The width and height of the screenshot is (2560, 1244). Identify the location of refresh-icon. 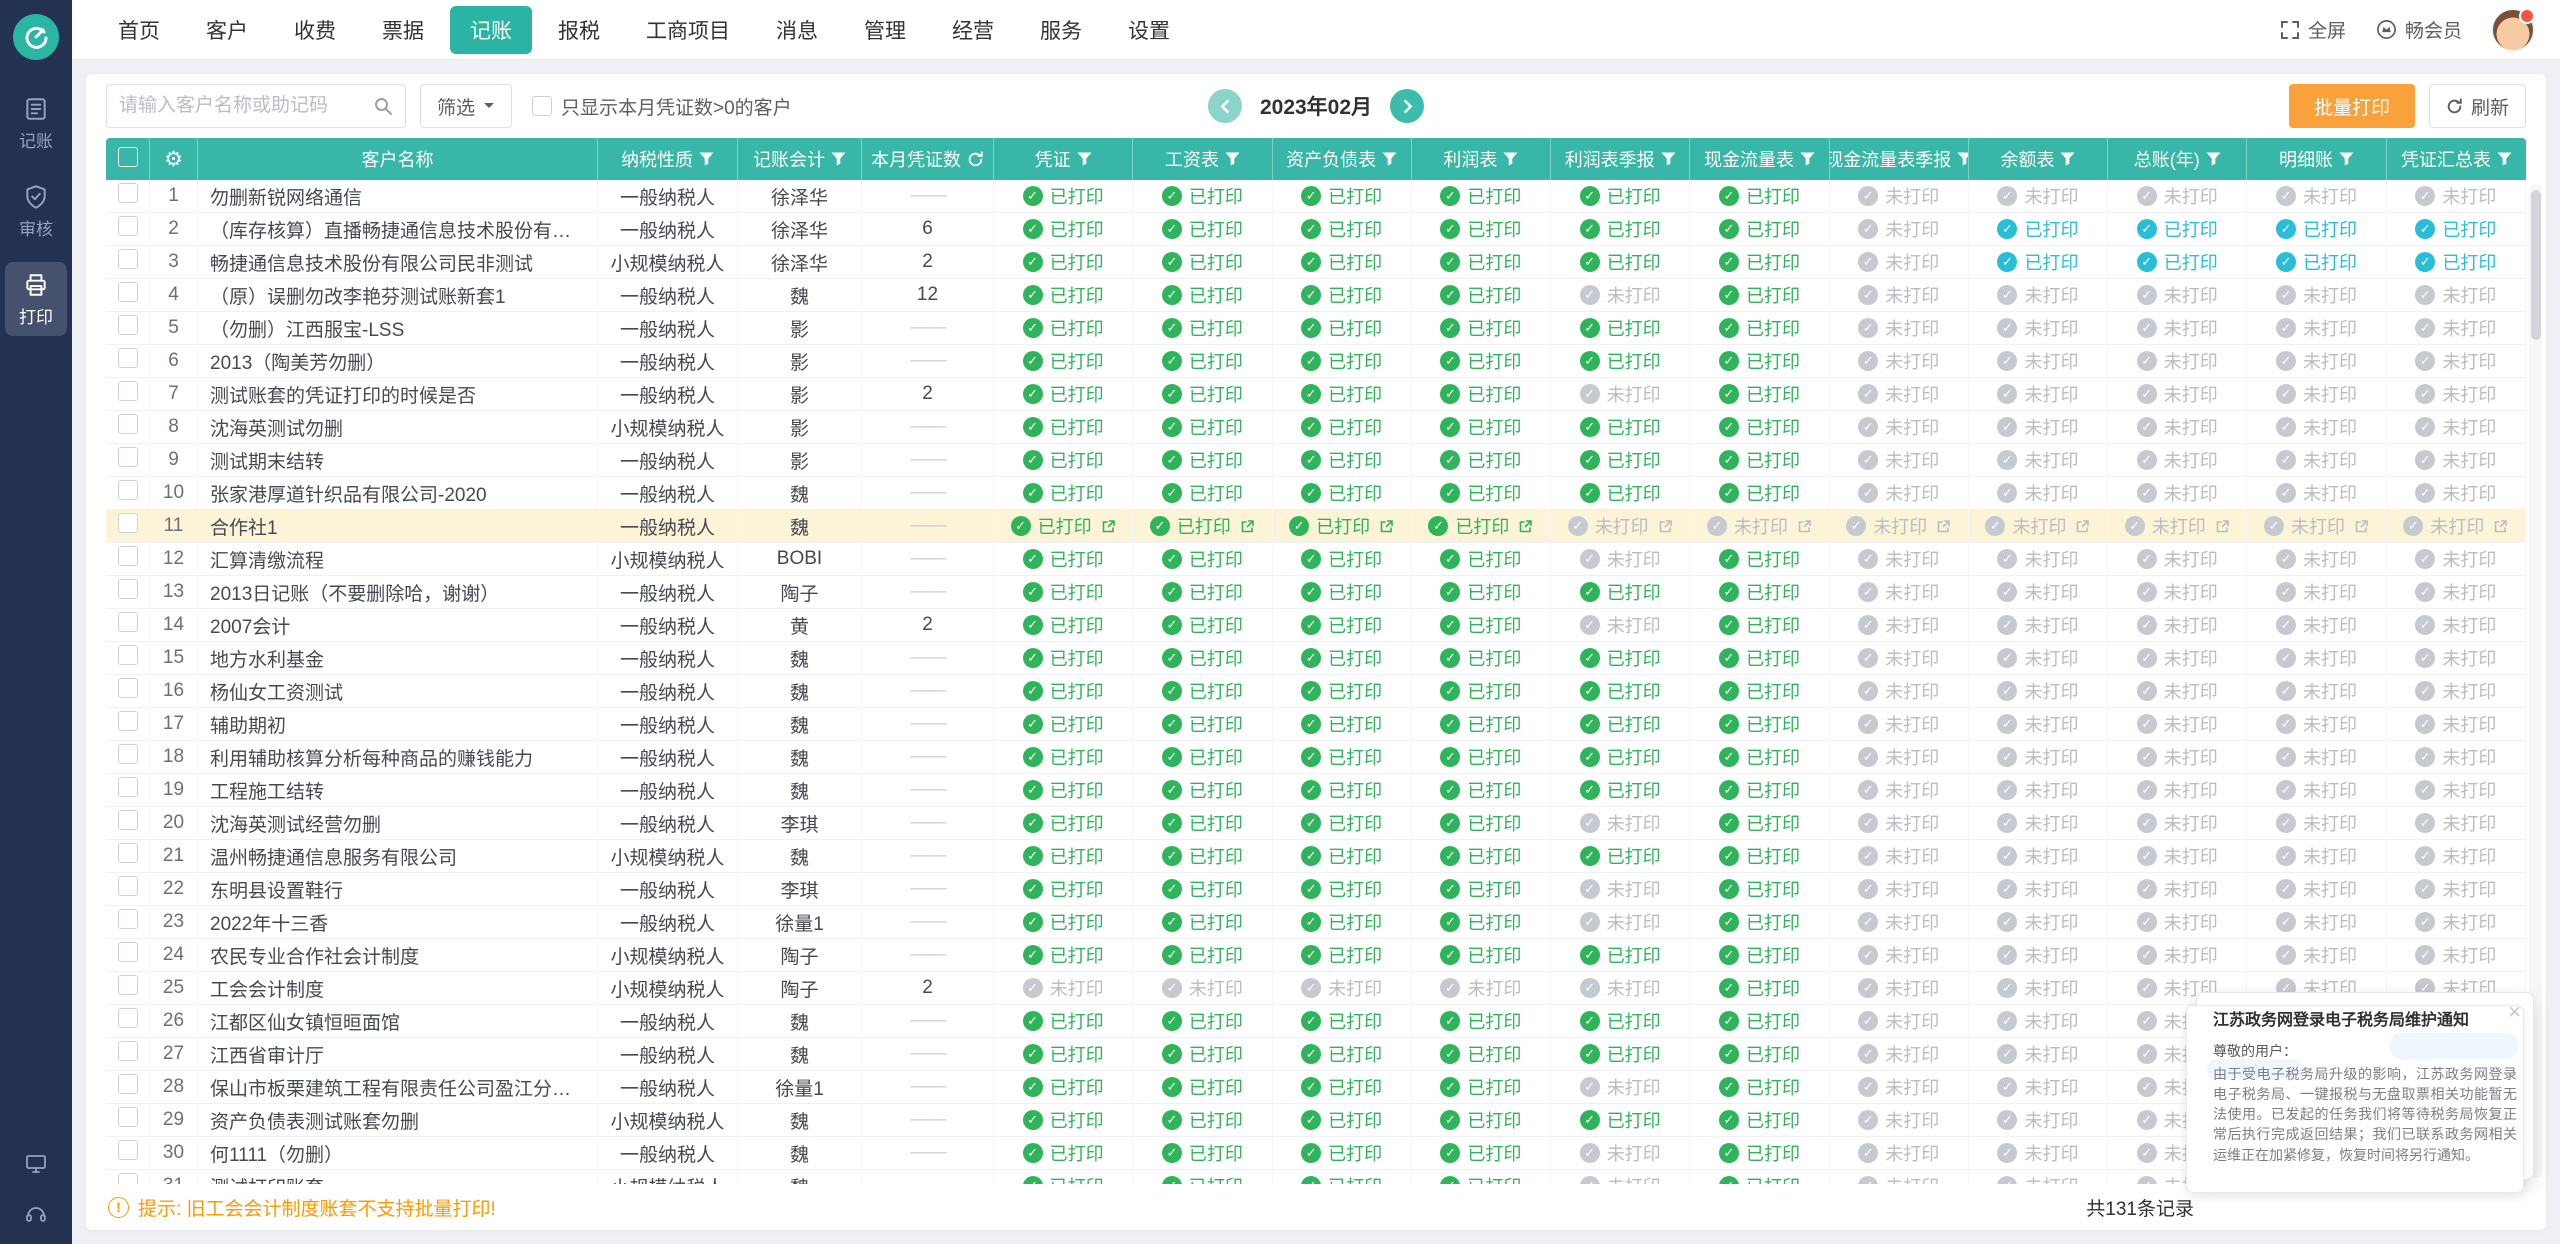
(975, 159).